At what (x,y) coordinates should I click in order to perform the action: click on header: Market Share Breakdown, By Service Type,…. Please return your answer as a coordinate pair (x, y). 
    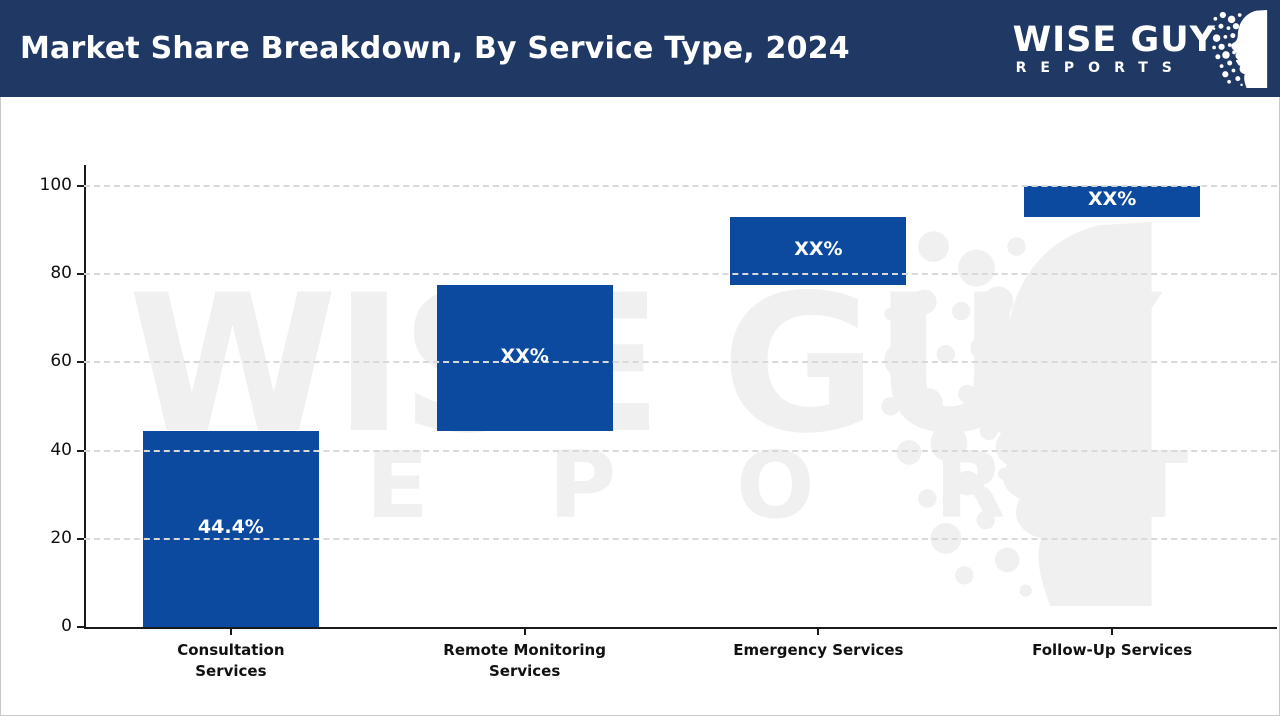
    Looking at the image, I should click on (640, 48).